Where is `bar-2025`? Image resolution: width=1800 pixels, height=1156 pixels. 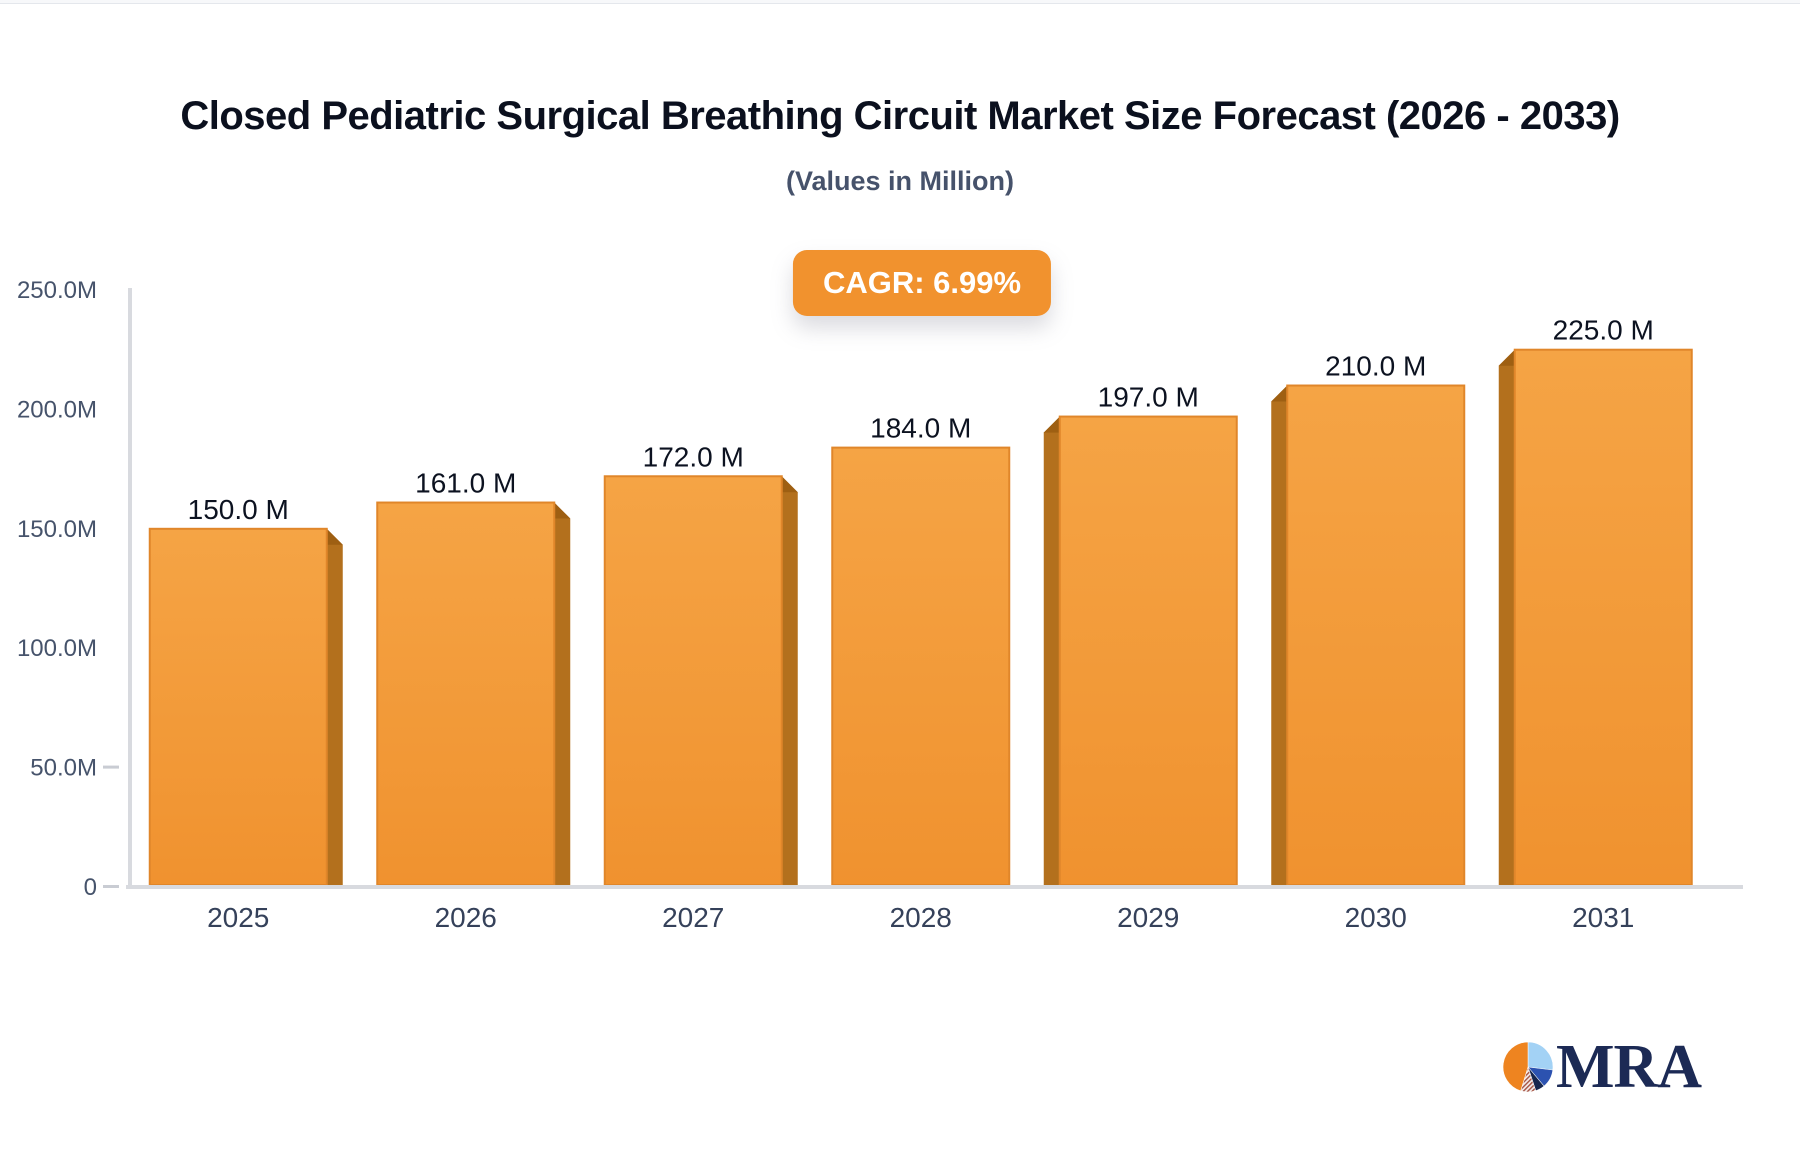 bar-2025 is located at coordinates (245, 706).